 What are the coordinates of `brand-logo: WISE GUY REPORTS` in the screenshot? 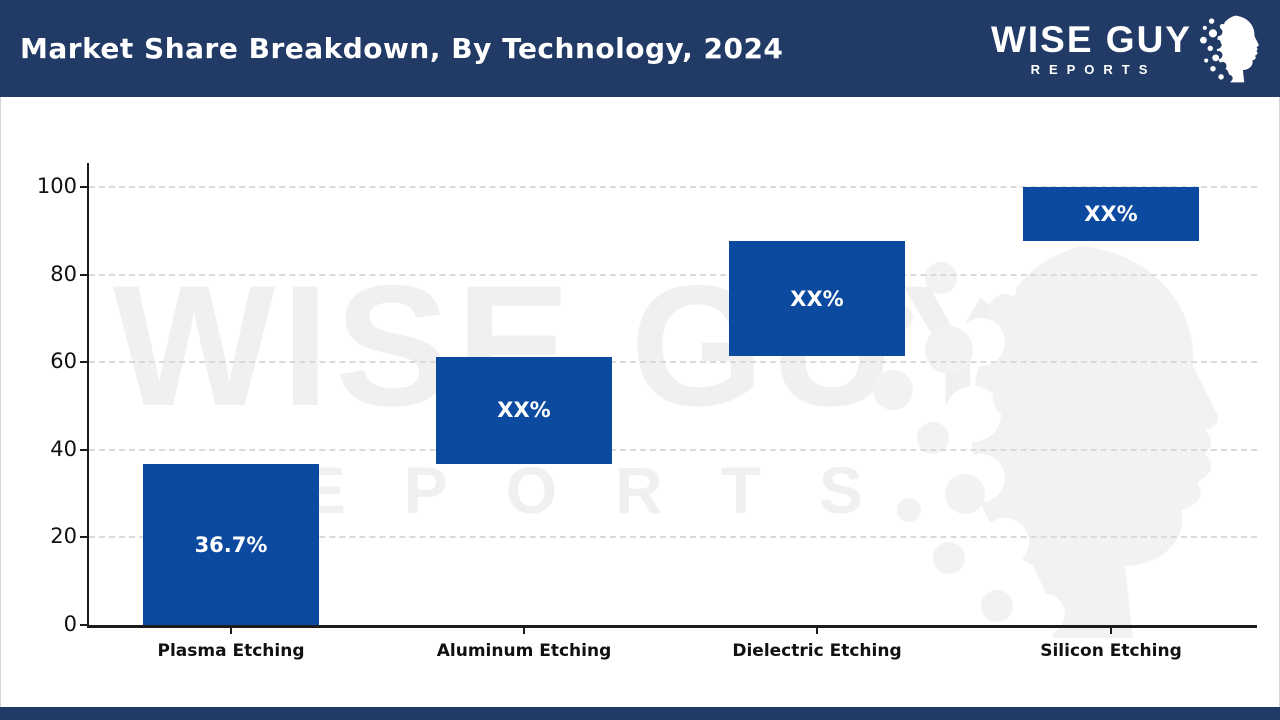 It's located at (1128, 48).